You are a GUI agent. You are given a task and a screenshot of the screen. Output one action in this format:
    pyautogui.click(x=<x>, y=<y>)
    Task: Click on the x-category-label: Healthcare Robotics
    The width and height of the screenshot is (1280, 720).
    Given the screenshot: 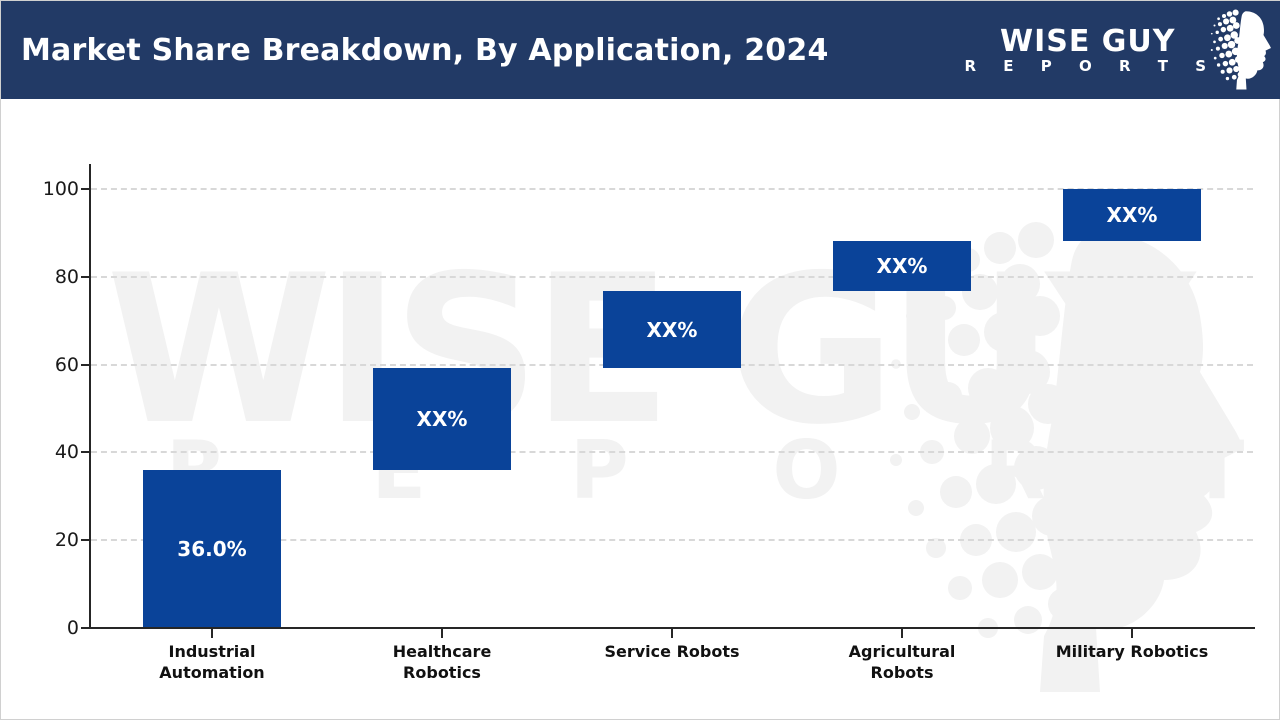 What is the action you would take?
    pyautogui.click(x=442, y=662)
    